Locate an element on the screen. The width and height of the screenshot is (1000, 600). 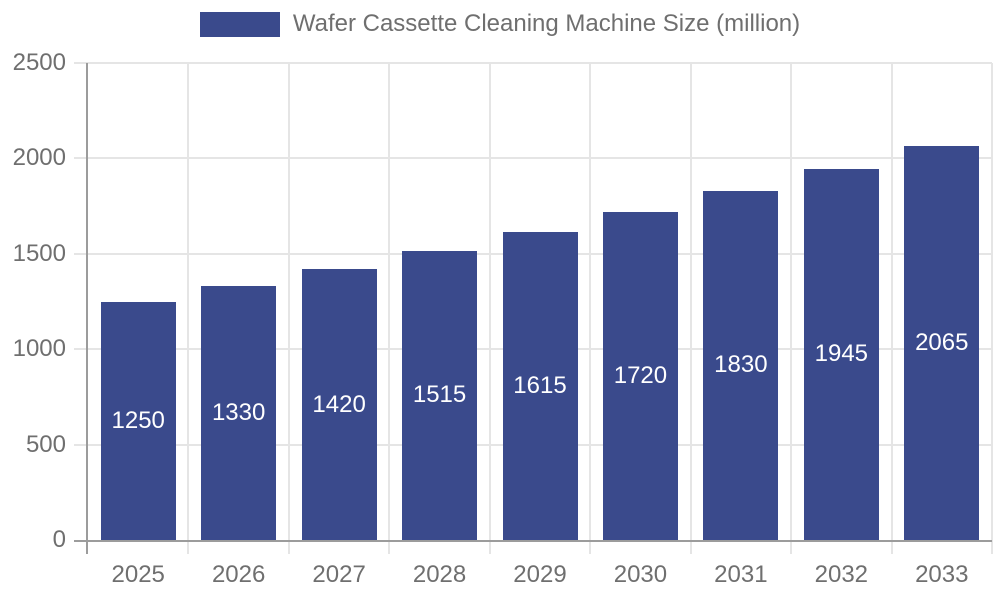
bar-value-label: 1720 is located at coordinates (640, 375).